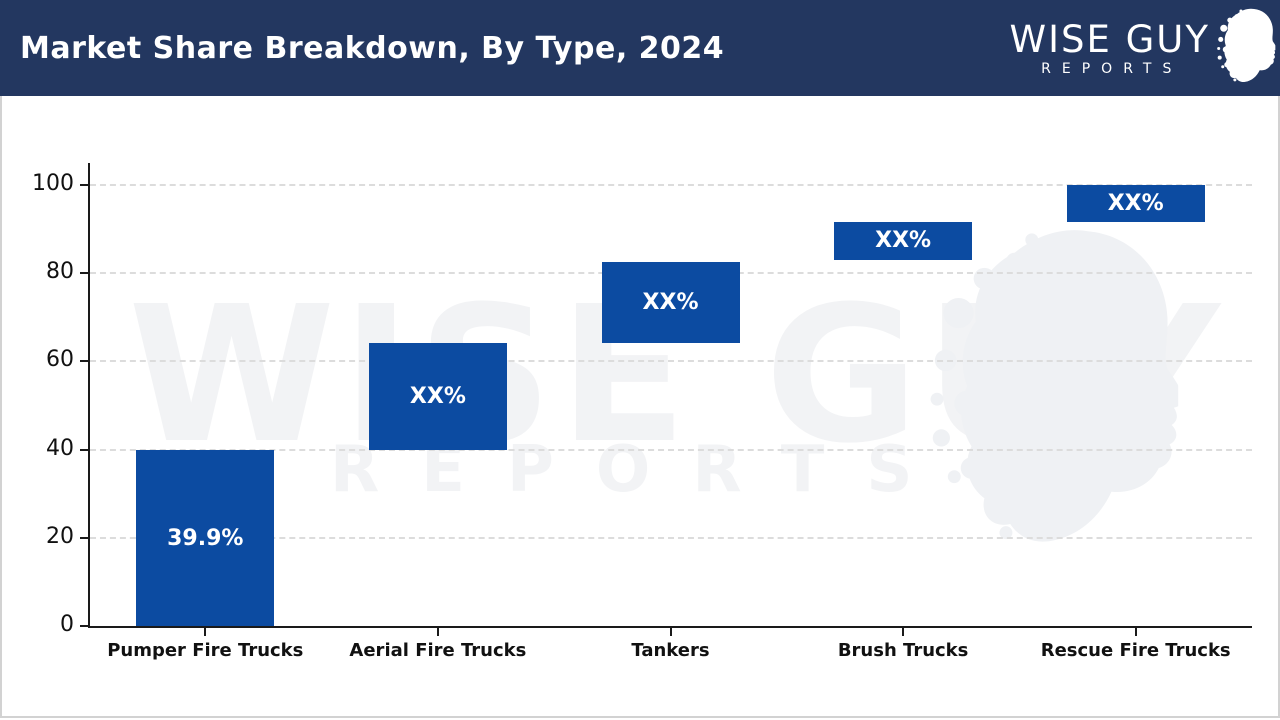  I want to click on bar: 39.9%, so click(205, 538).